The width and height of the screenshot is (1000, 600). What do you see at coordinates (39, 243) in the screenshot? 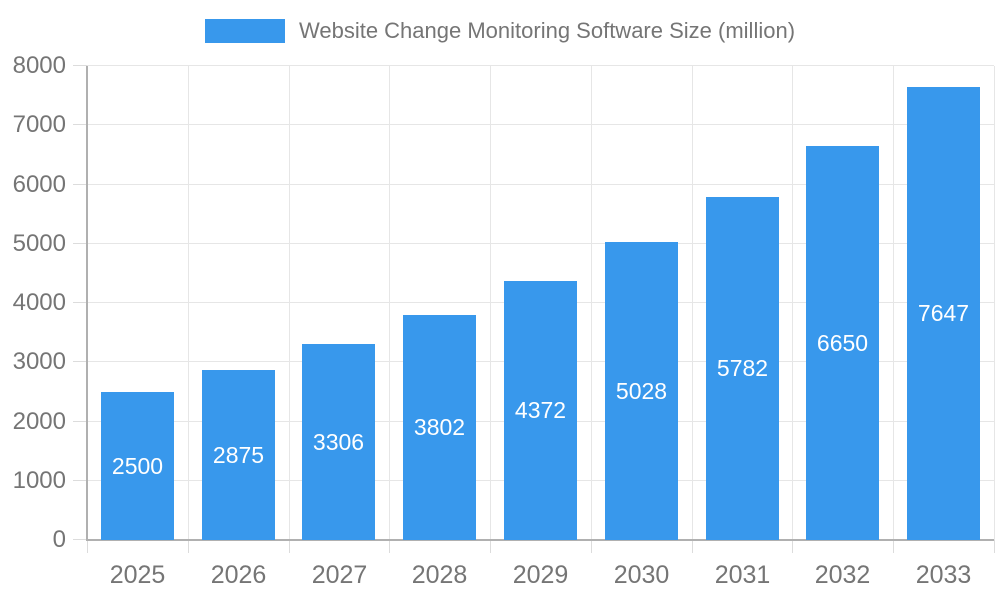
I see `y-axis-label: 5000` at bounding box center [39, 243].